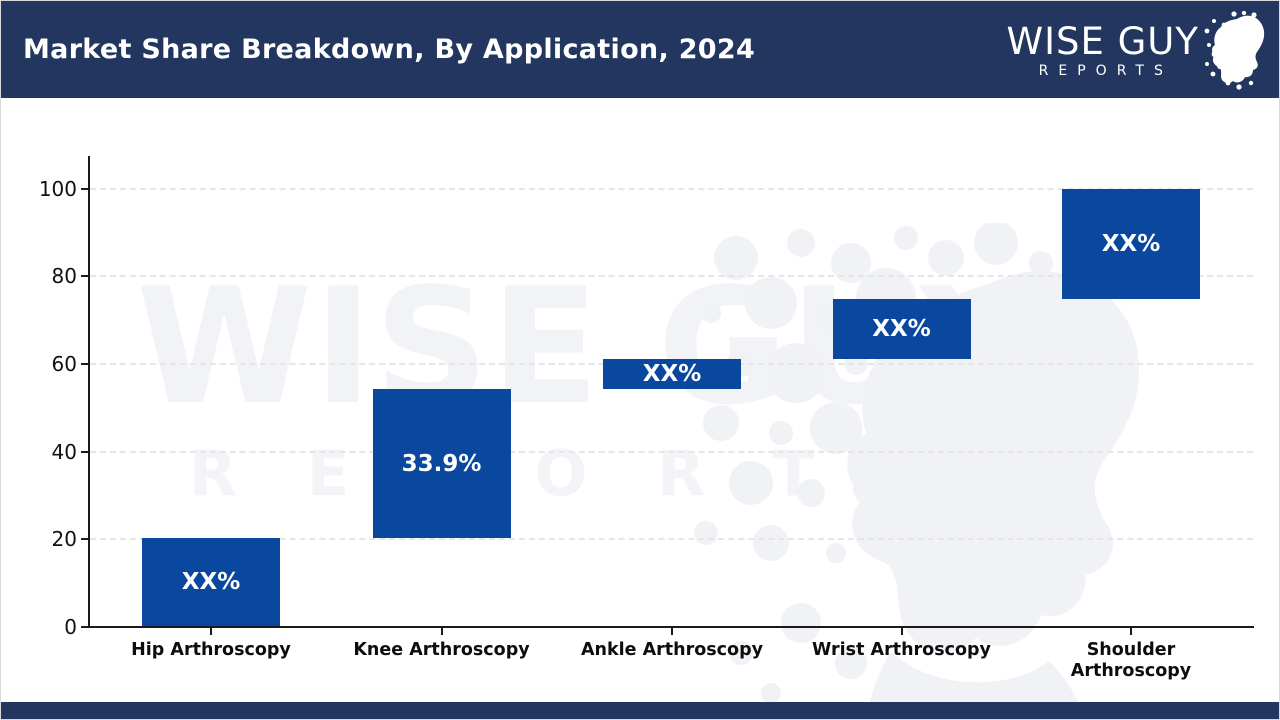  I want to click on header-bar, so click(640, 49).